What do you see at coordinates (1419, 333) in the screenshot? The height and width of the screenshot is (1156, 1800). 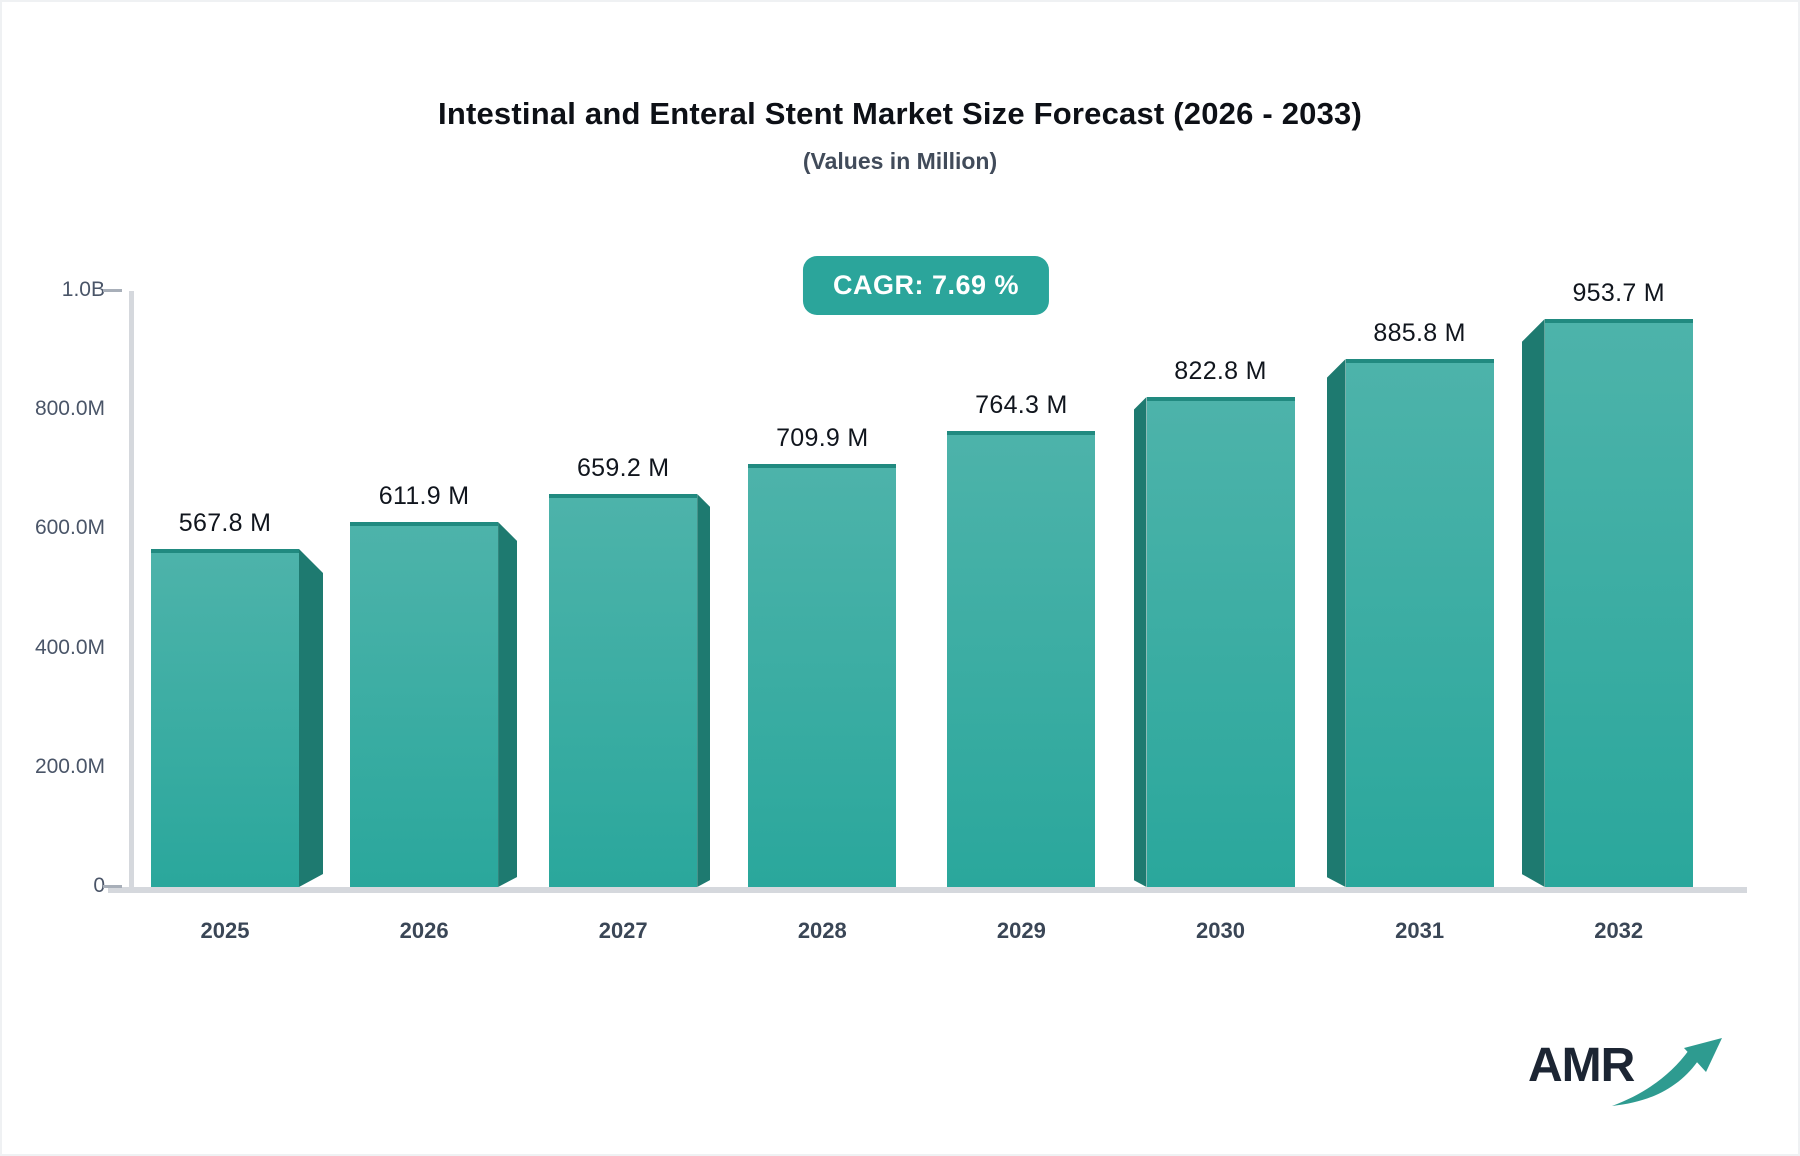 I see `bar-value-label: 885.8 M` at bounding box center [1419, 333].